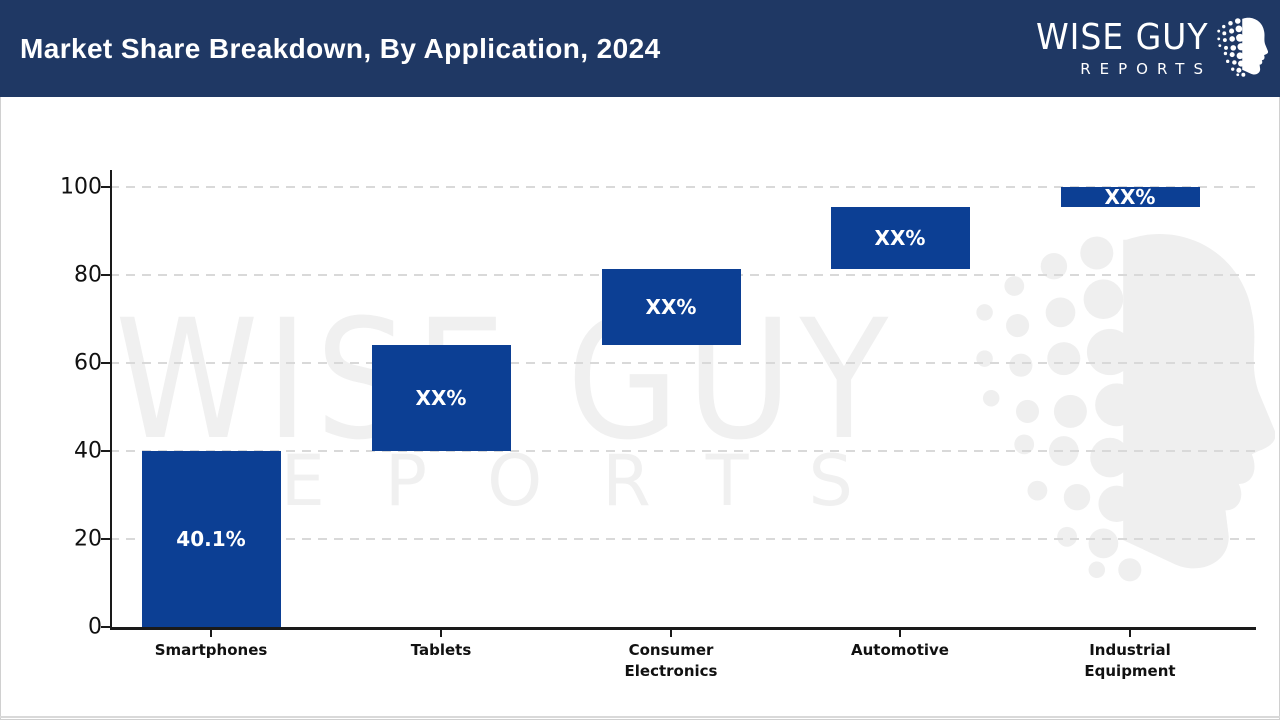 This screenshot has width=1280, height=720. What do you see at coordinates (1125, 408) in the screenshot?
I see `watermark-head-icon` at bounding box center [1125, 408].